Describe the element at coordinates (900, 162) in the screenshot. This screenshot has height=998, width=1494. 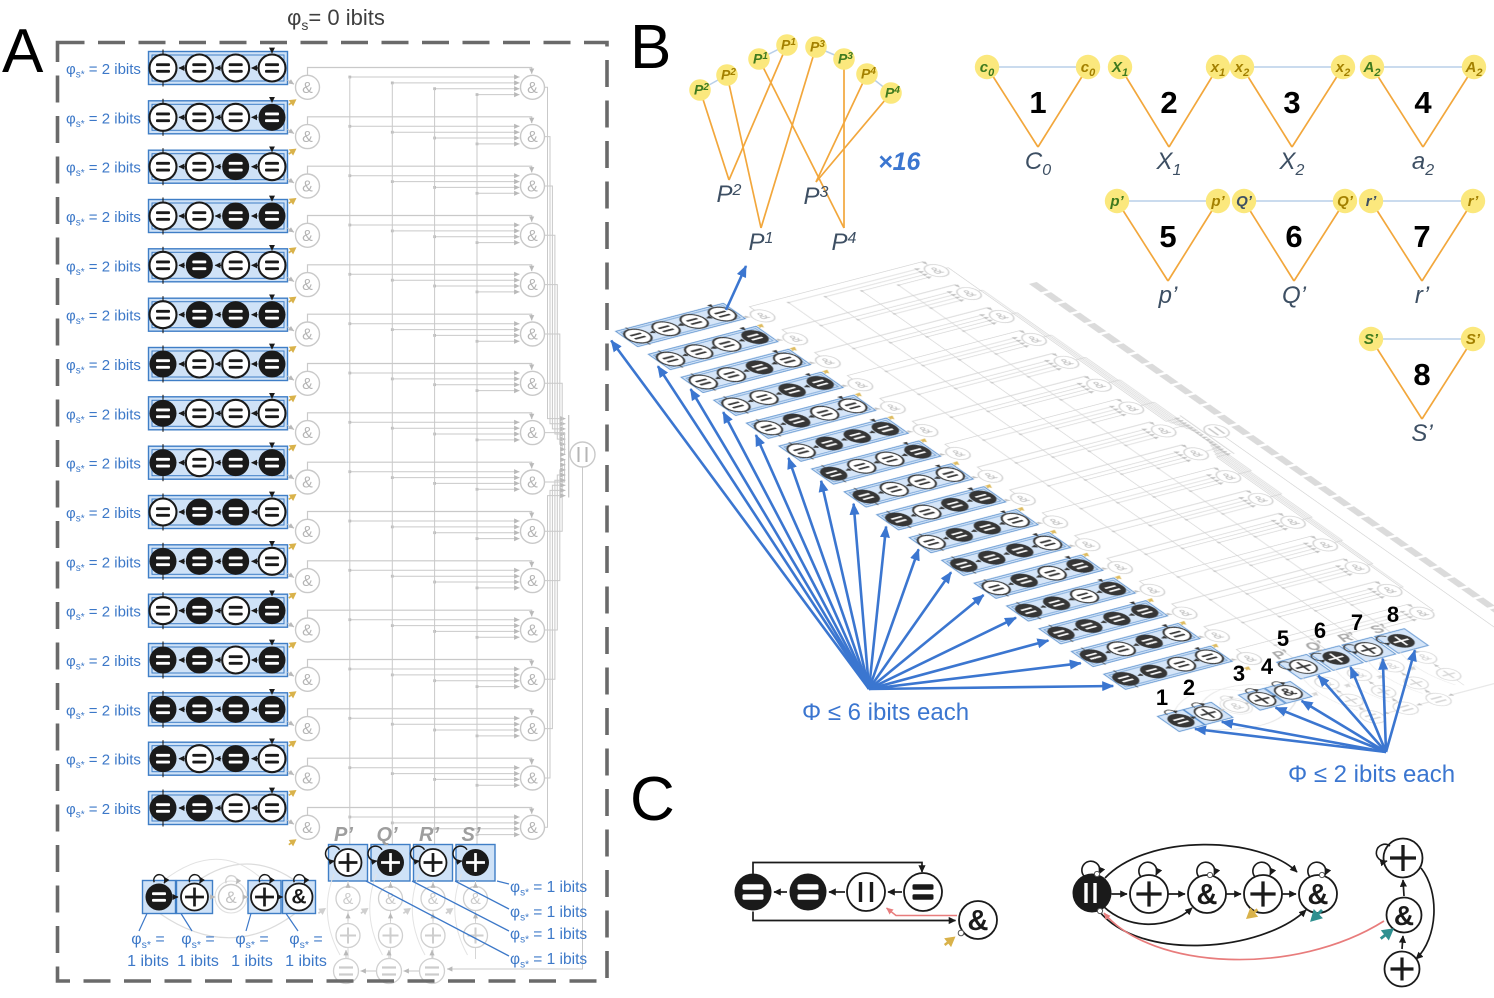
I see `svg-text: ×16` at that location.